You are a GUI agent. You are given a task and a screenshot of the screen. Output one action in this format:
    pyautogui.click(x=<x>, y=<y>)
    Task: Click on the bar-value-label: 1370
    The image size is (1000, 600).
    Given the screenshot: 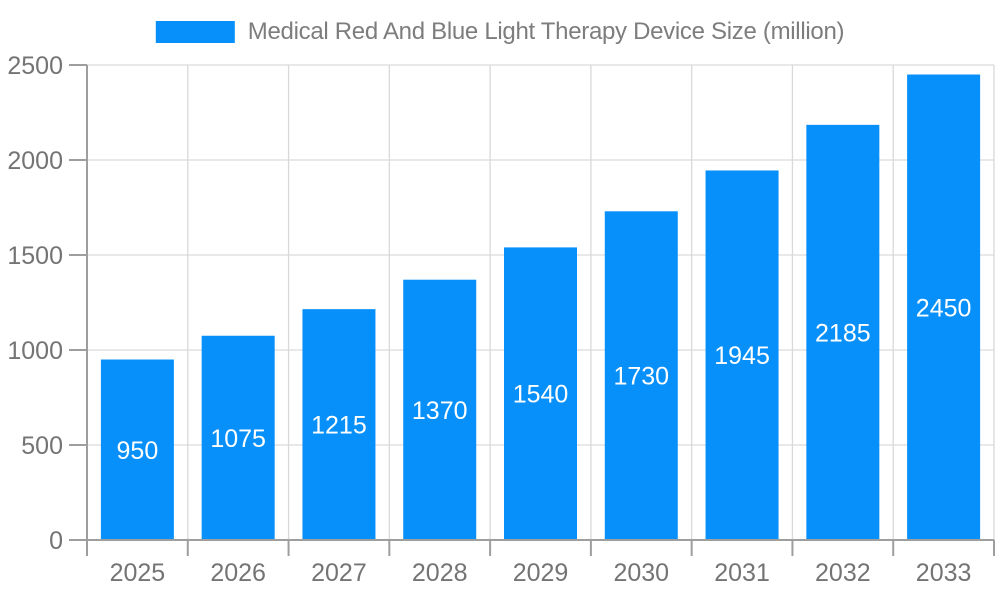 What is the action you would take?
    pyautogui.click(x=440, y=411)
    